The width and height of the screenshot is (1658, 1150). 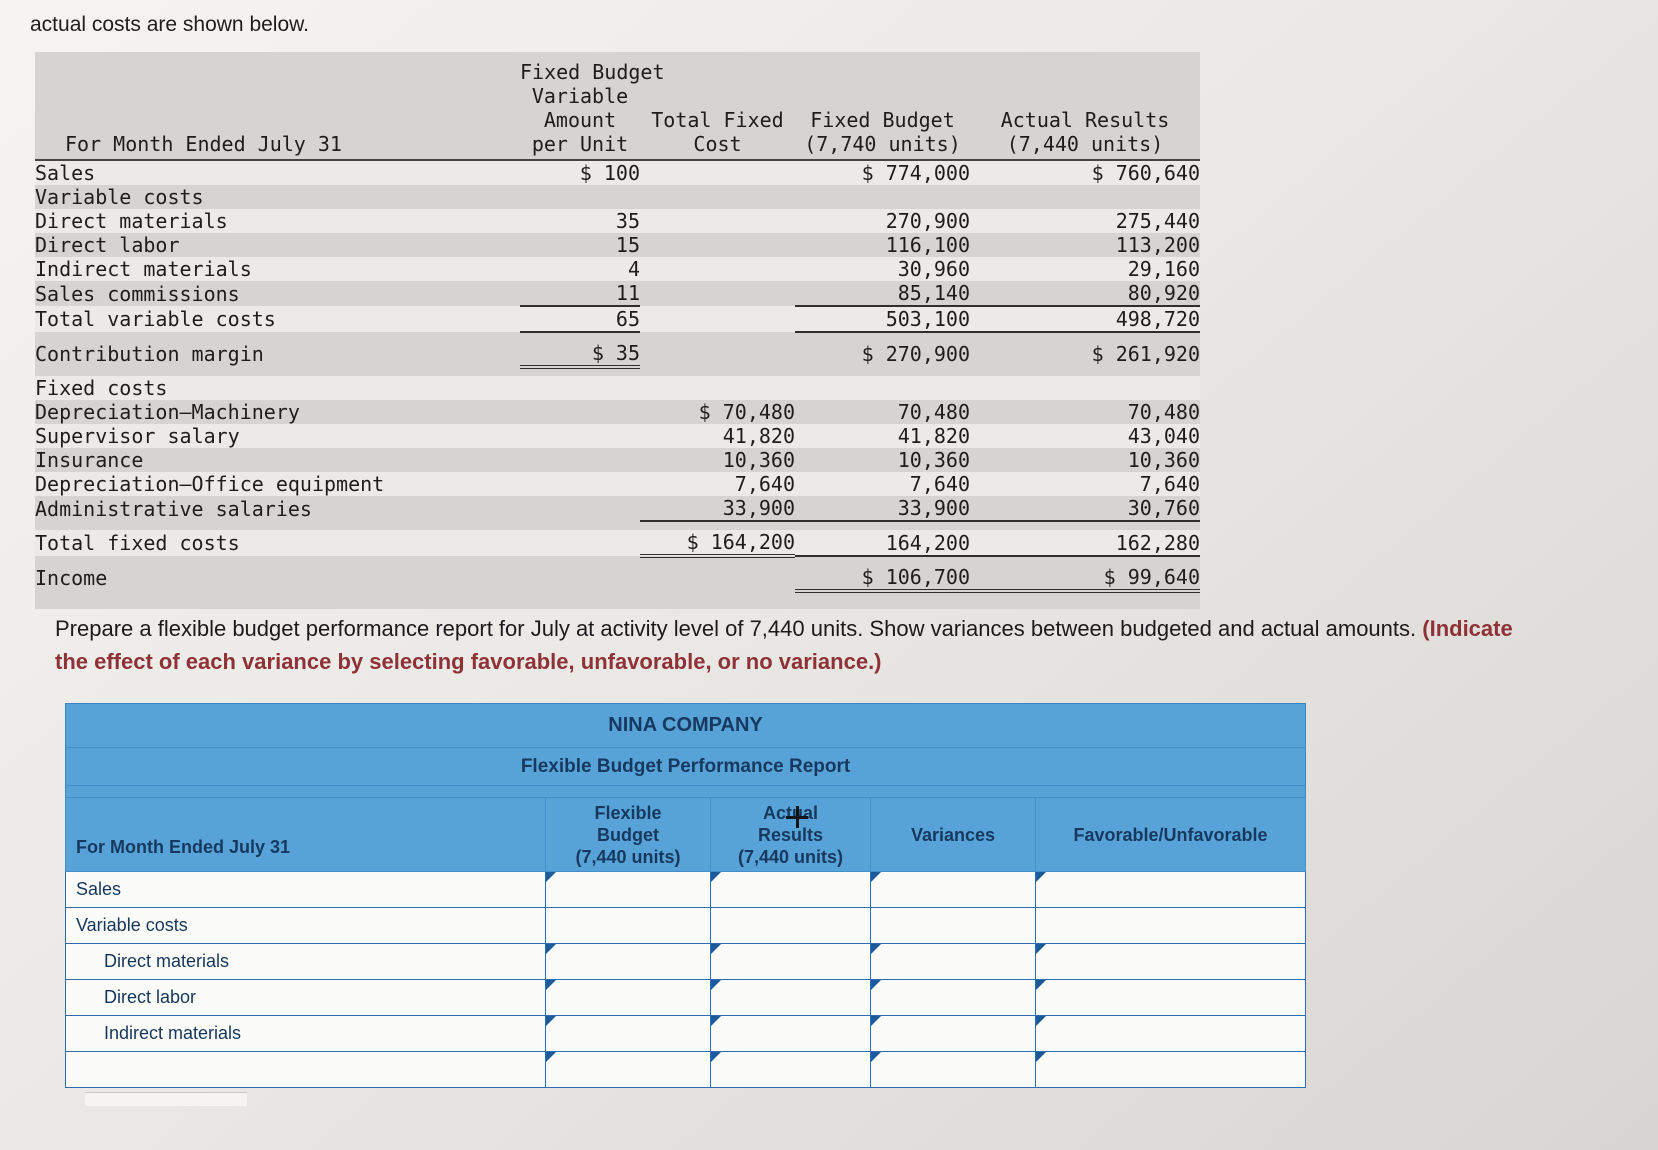 What do you see at coordinates (882, 579) in the screenshot?
I see `fixed-value-cell: $ 106,700` at bounding box center [882, 579].